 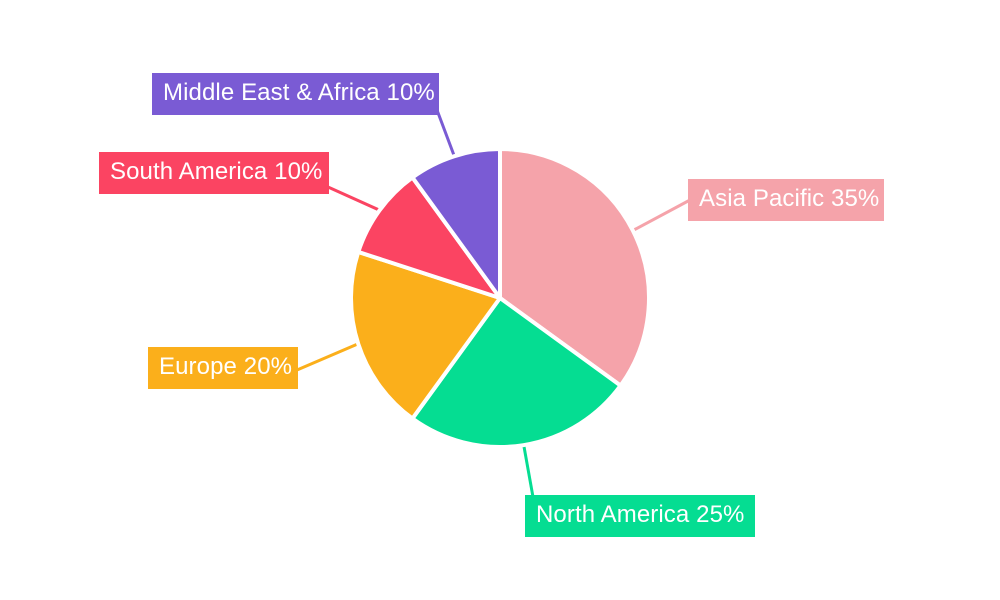 I want to click on leader-line-asia-pacific, so click(x=661, y=215).